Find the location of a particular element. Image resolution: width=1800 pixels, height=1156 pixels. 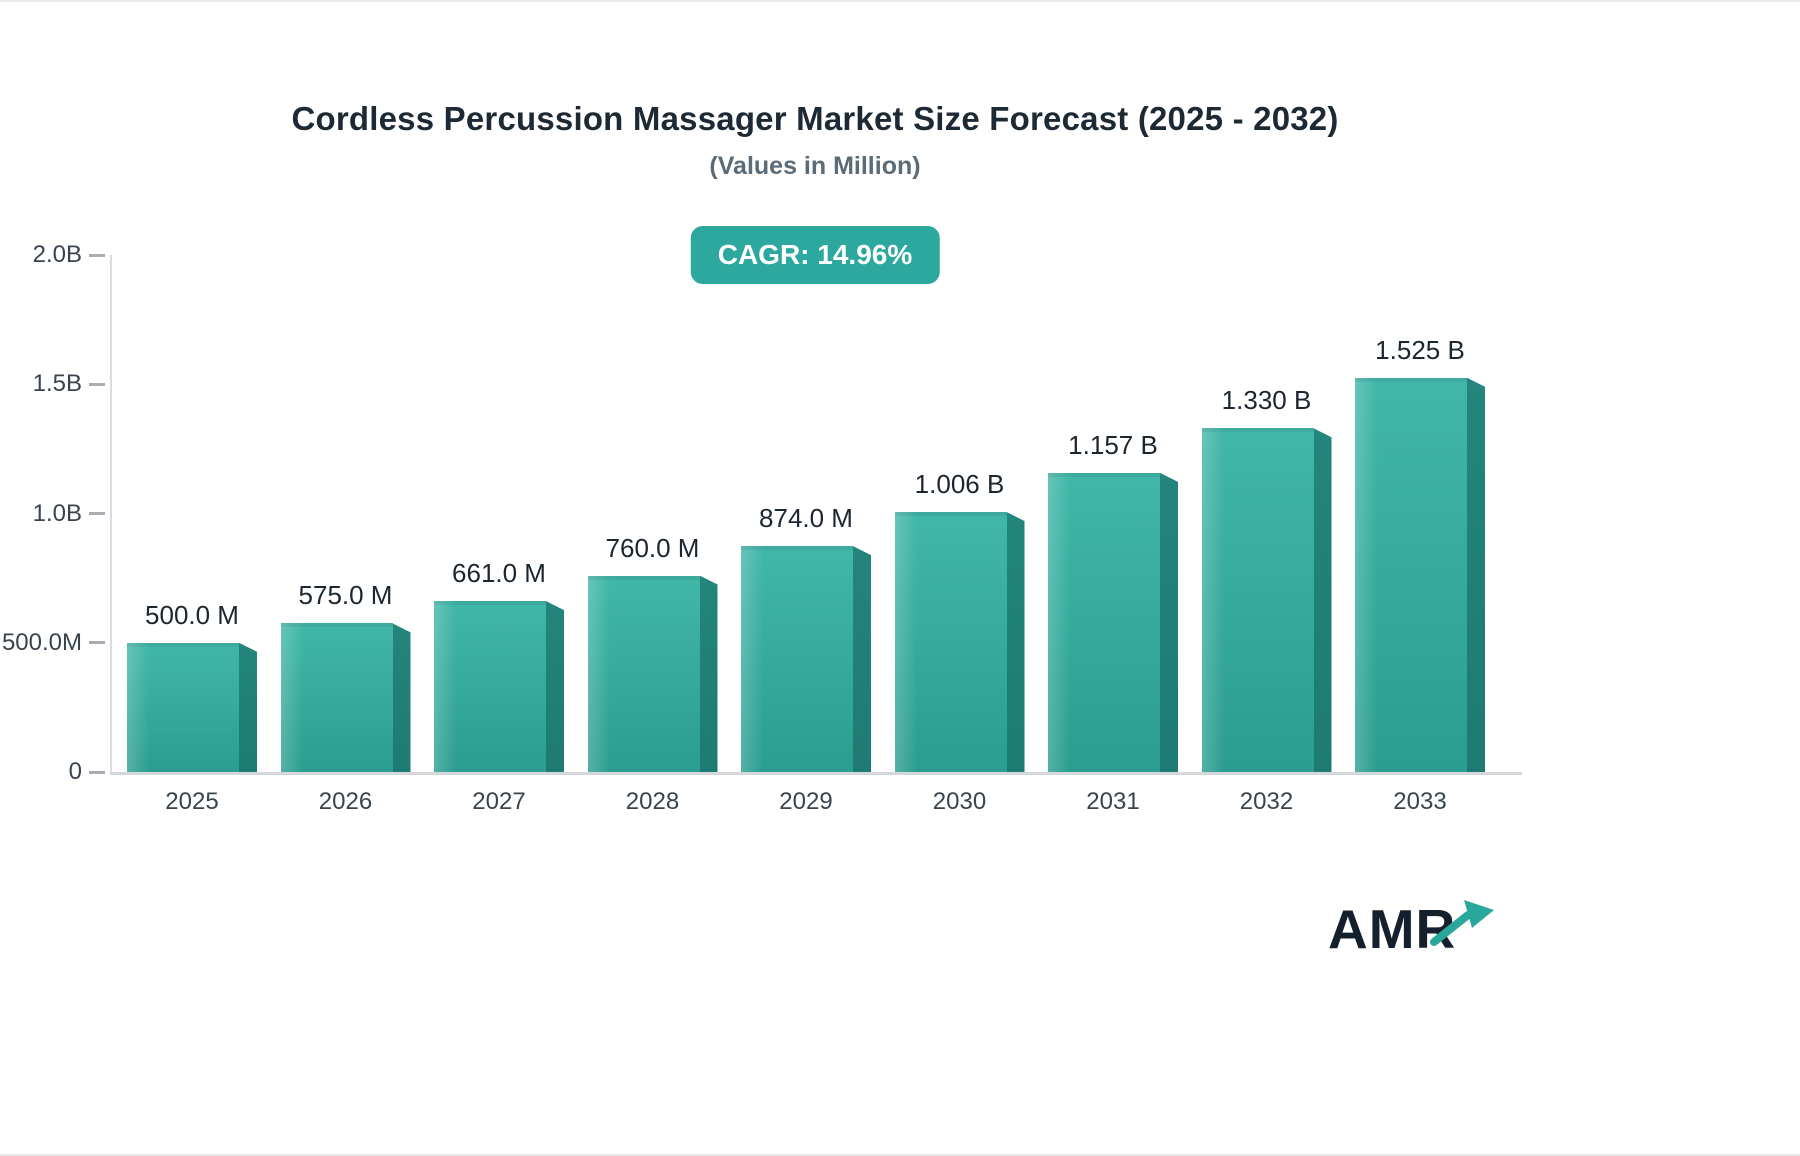

bar-value-label: 874.0 M is located at coordinates (806, 518).